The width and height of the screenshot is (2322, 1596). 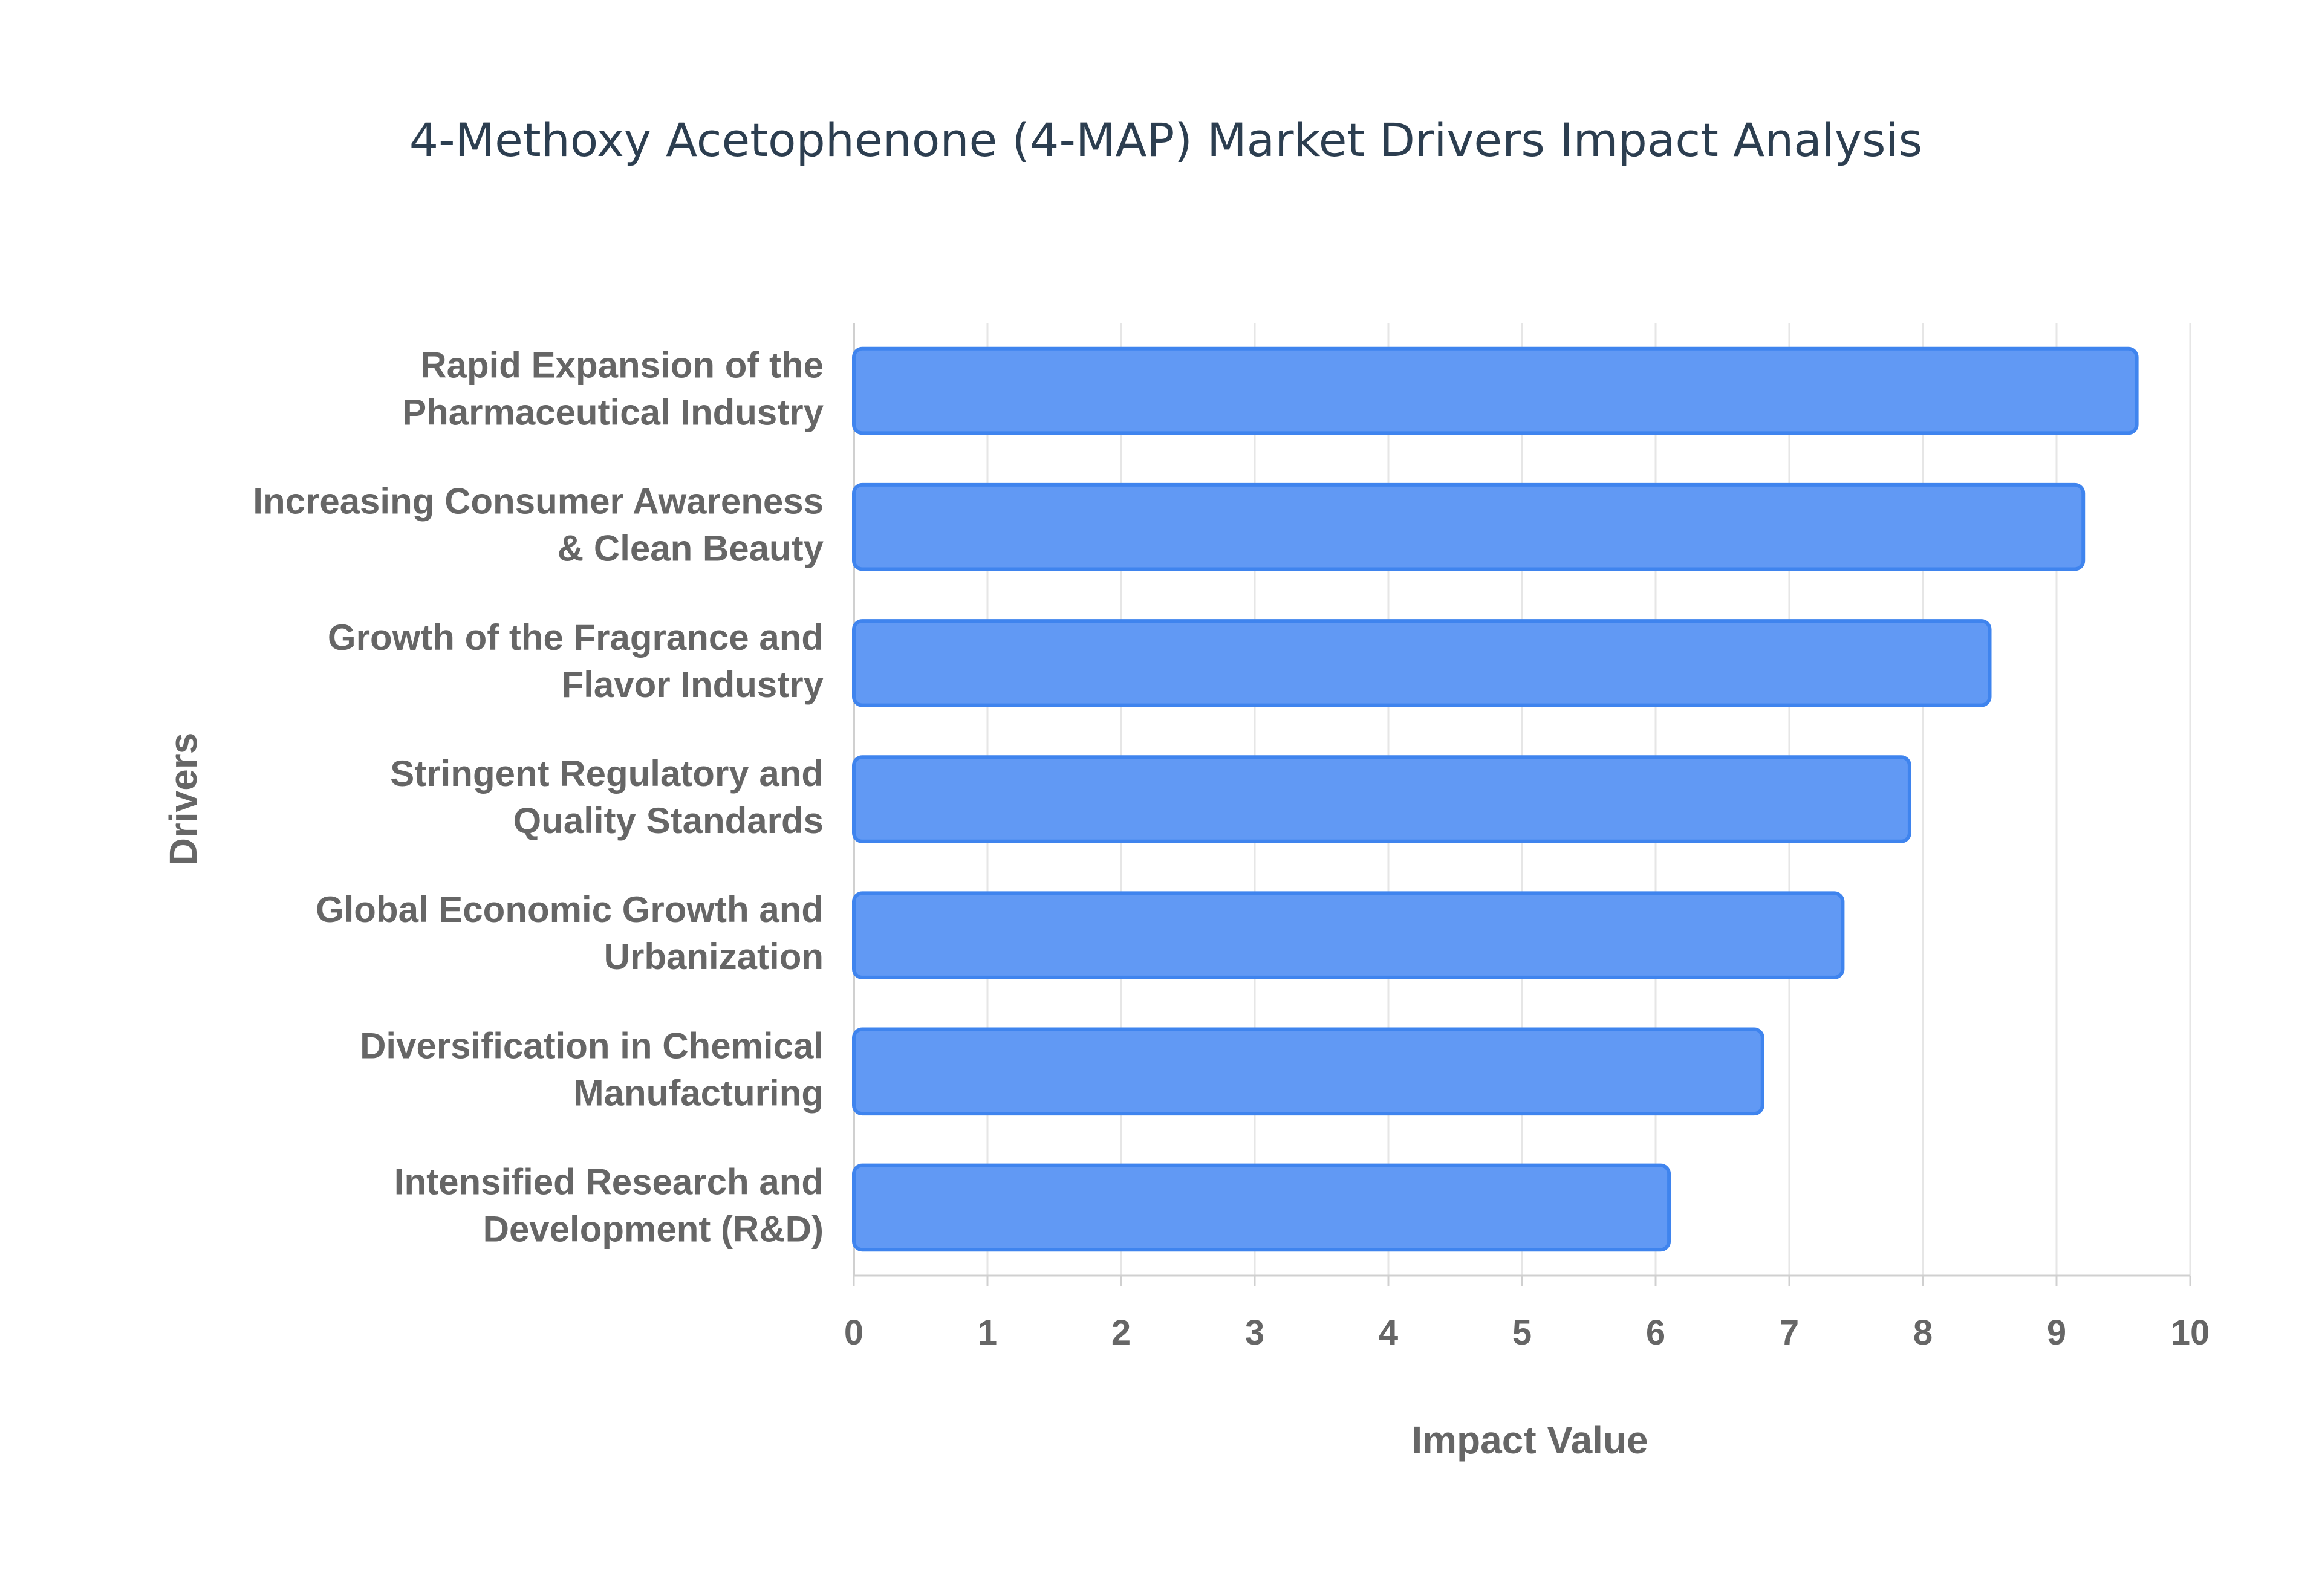 What do you see at coordinates (653, 1228) in the screenshot?
I see `category-label: Development (R&D)` at bounding box center [653, 1228].